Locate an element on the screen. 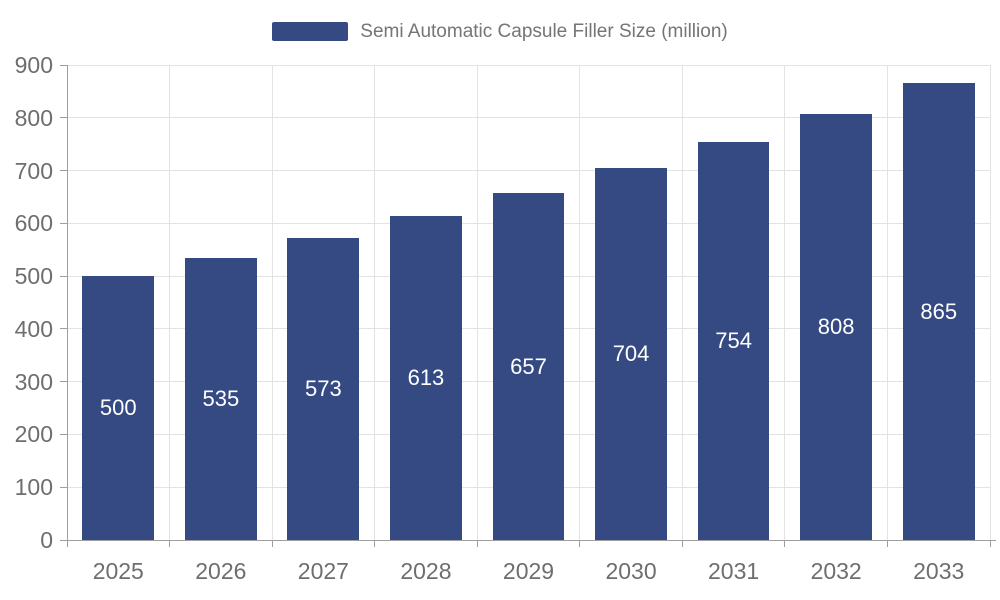  y-tick-label: 900 is located at coordinates (33, 65).